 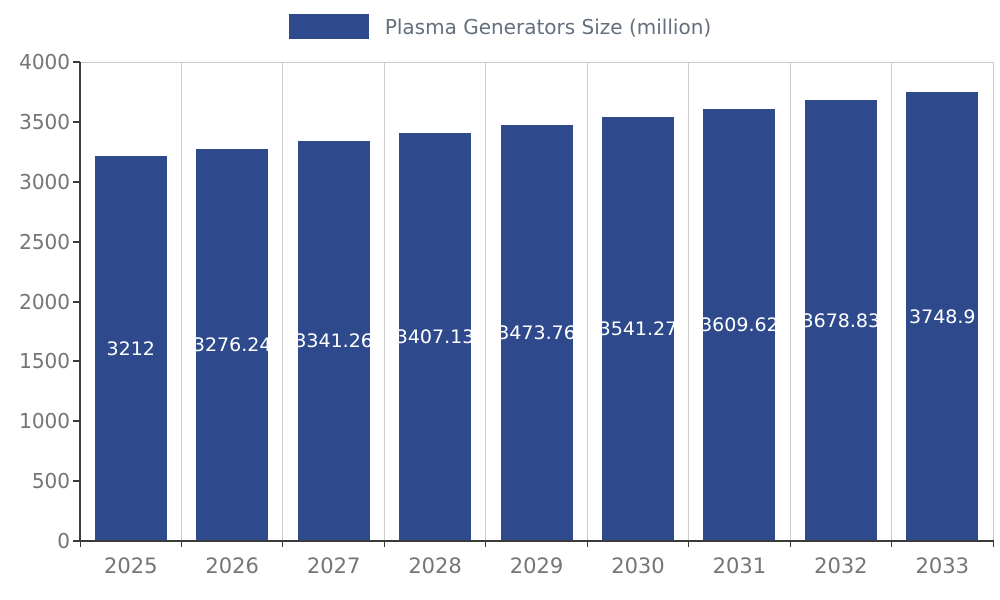 I want to click on x-tick-label: 2030, so click(x=638, y=566).